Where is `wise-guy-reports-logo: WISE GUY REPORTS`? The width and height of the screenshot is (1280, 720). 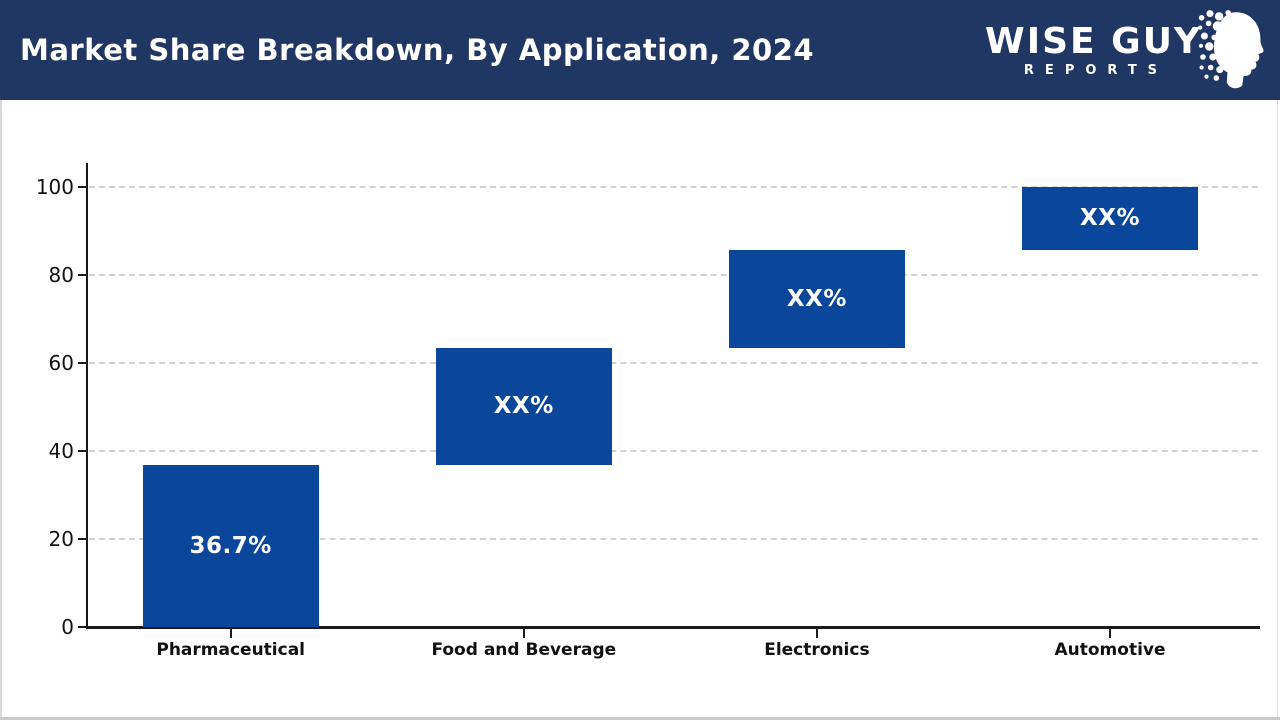 wise-guy-reports-logo: WISE GUY REPORTS is located at coordinates (1132, 50).